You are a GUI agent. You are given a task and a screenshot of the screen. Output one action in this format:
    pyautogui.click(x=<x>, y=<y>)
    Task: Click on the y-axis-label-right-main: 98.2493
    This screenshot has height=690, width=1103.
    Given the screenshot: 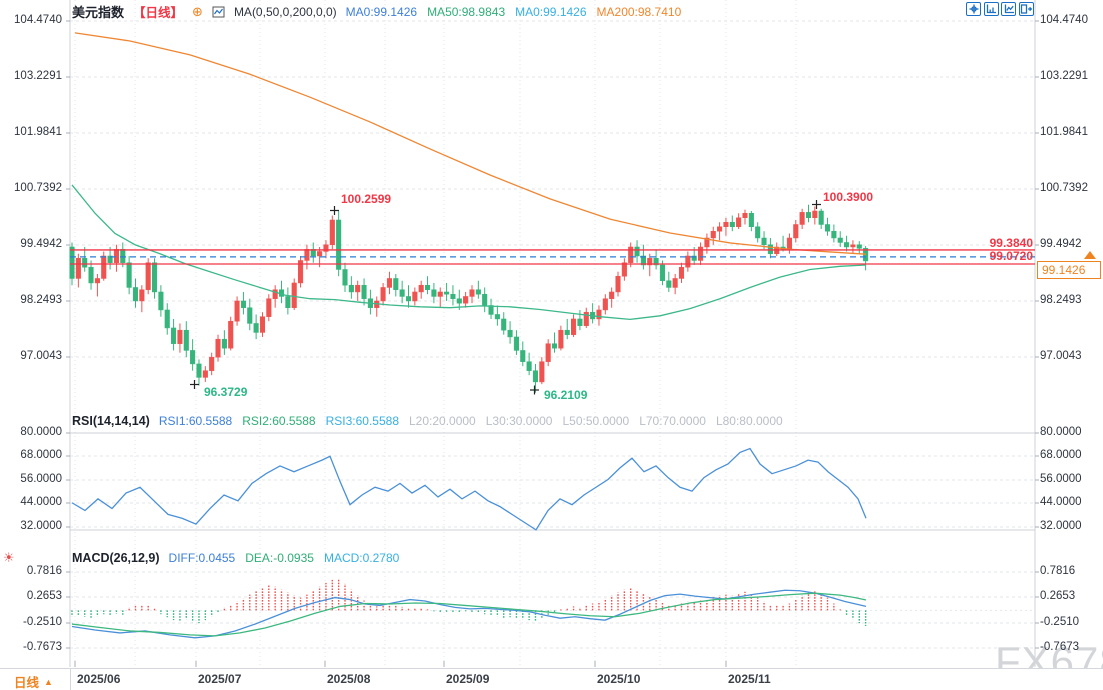 What is the action you would take?
    pyautogui.click(x=1061, y=300)
    